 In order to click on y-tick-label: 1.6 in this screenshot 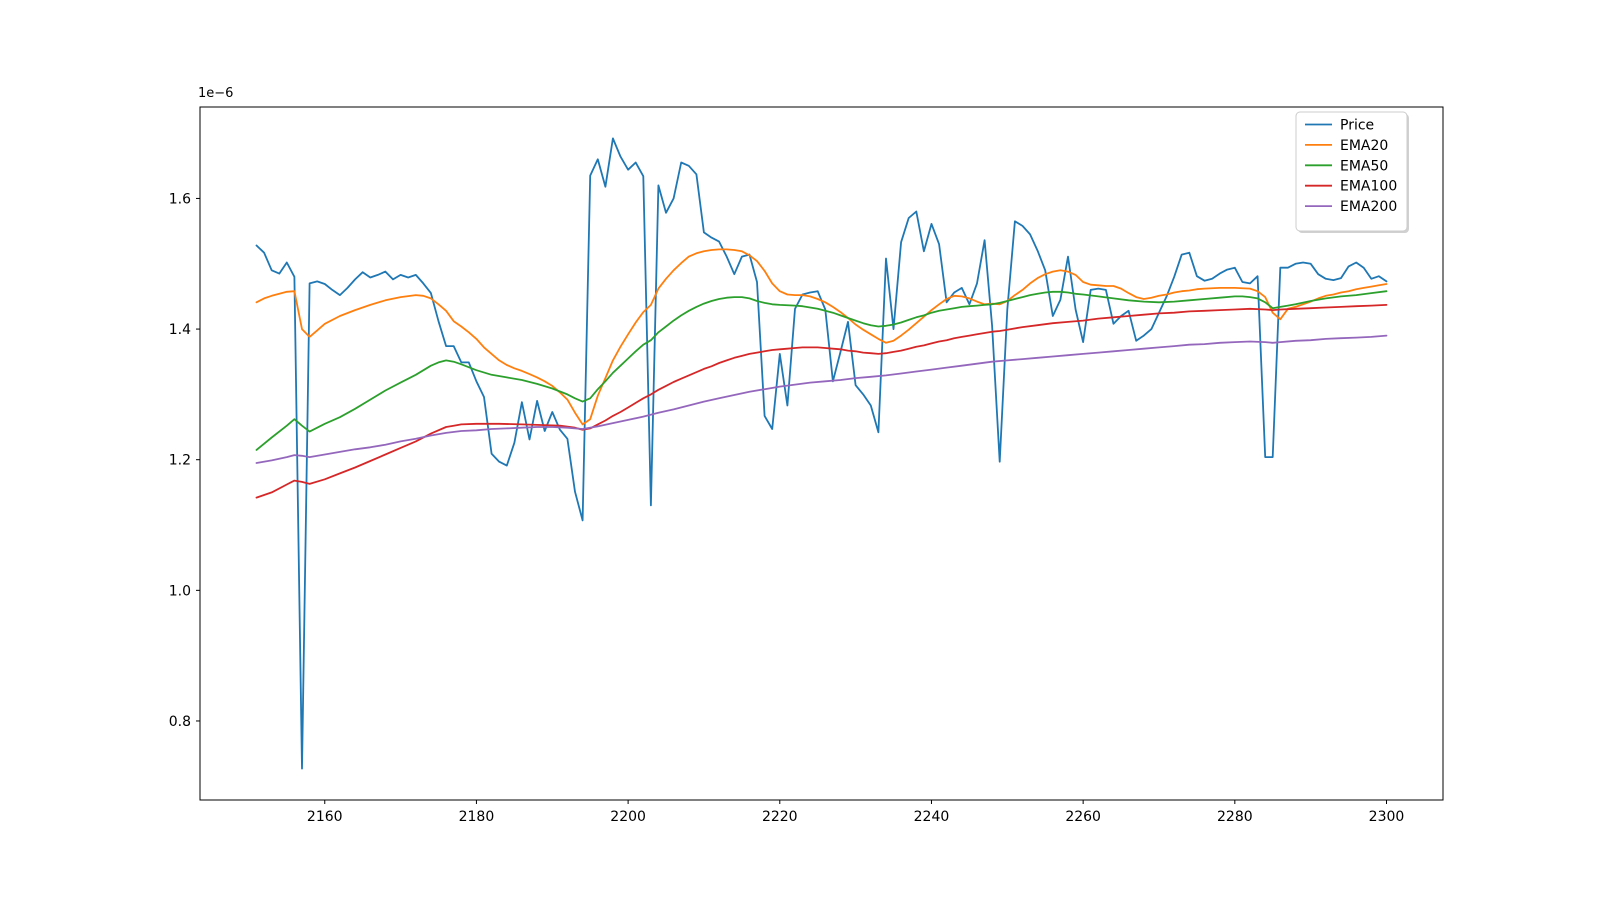, I will do `click(180, 199)`.